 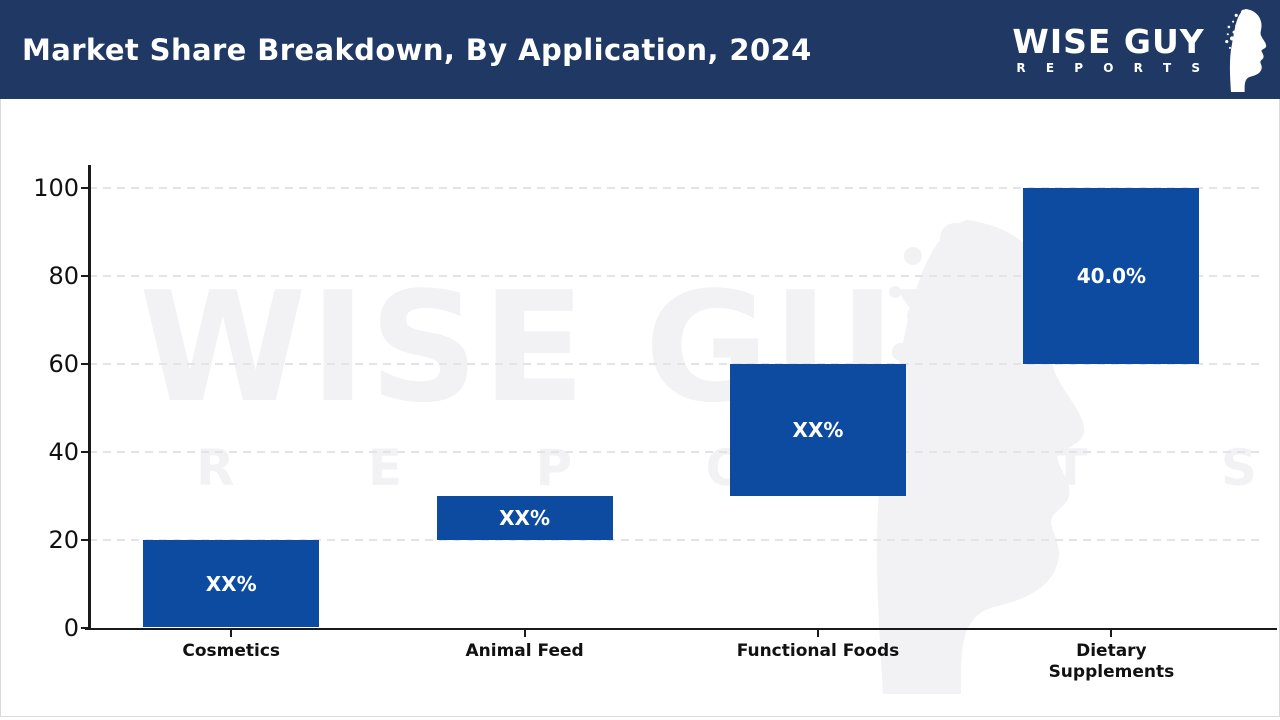 What do you see at coordinates (1112, 68) in the screenshot?
I see `brand-subtitle: R E P O R T S` at bounding box center [1112, 68].